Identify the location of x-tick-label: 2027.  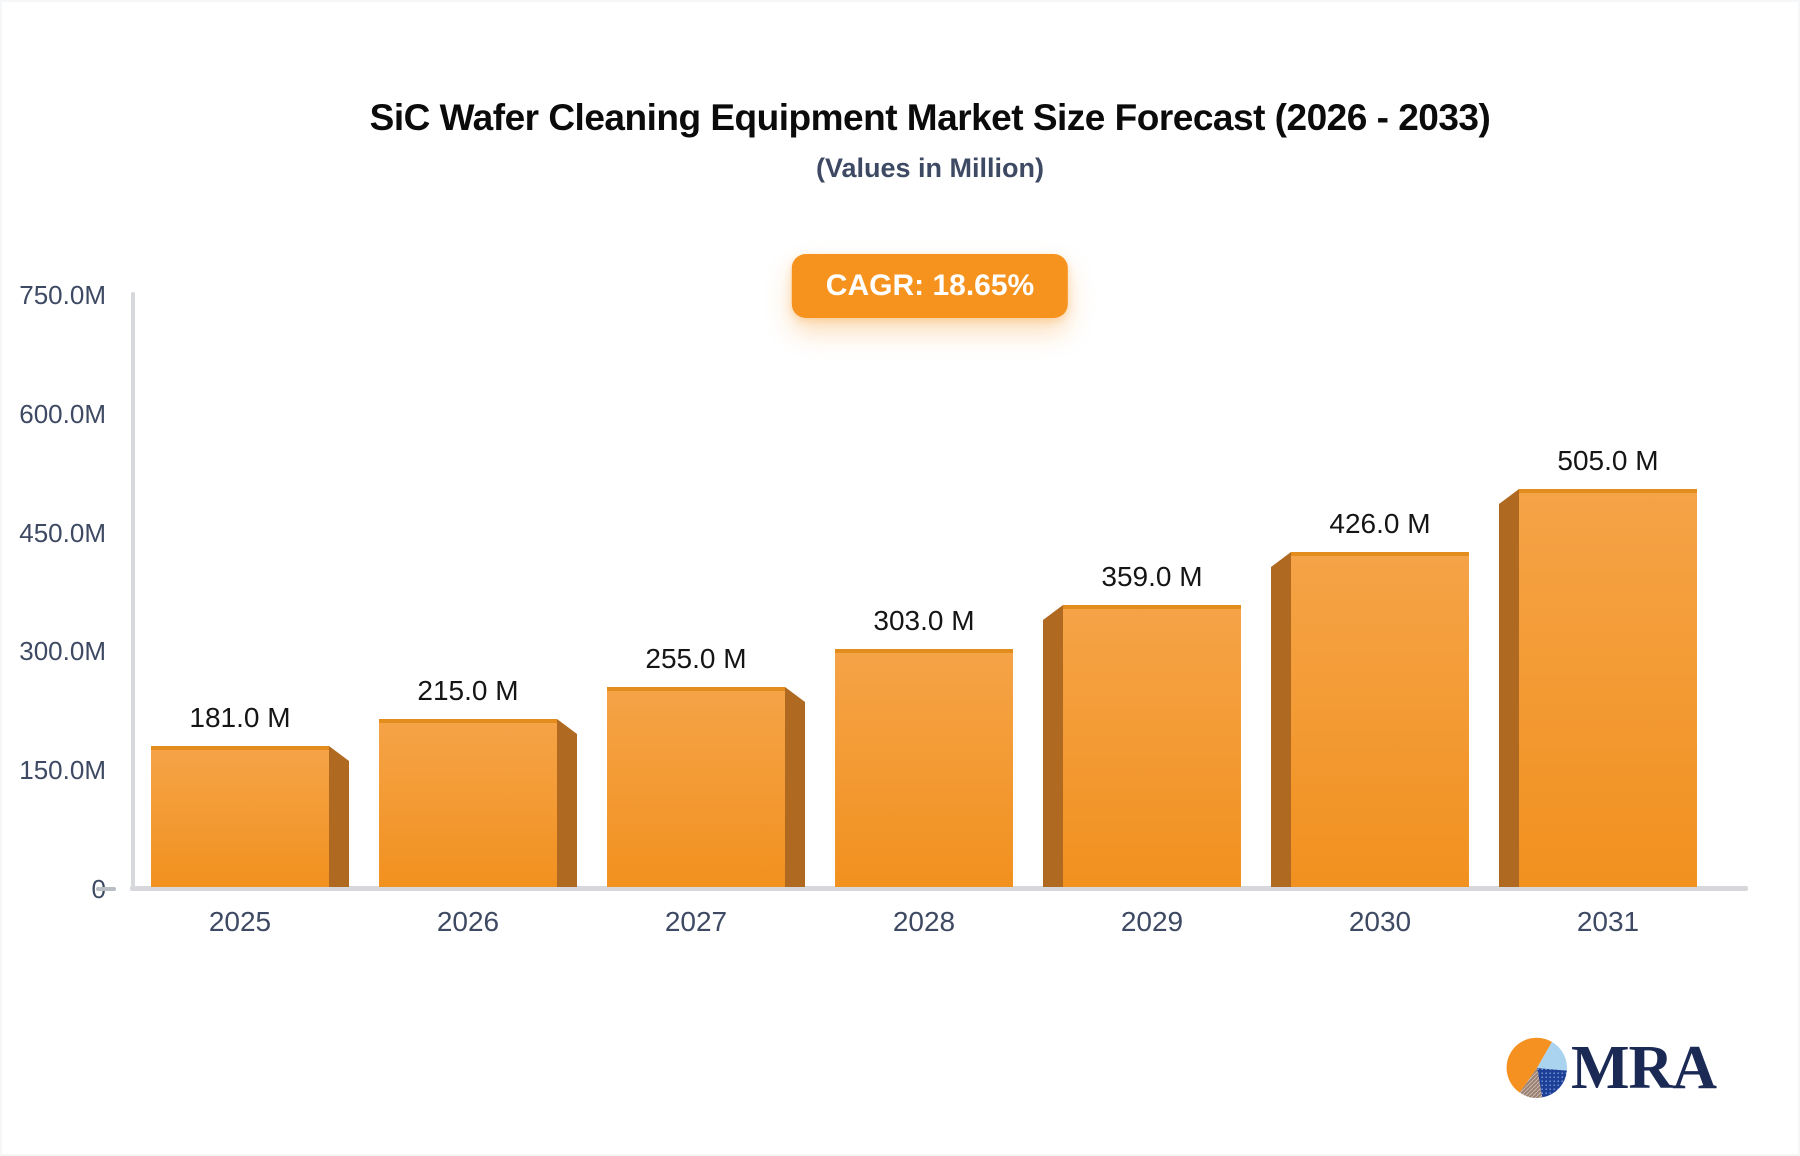
(696, 921).